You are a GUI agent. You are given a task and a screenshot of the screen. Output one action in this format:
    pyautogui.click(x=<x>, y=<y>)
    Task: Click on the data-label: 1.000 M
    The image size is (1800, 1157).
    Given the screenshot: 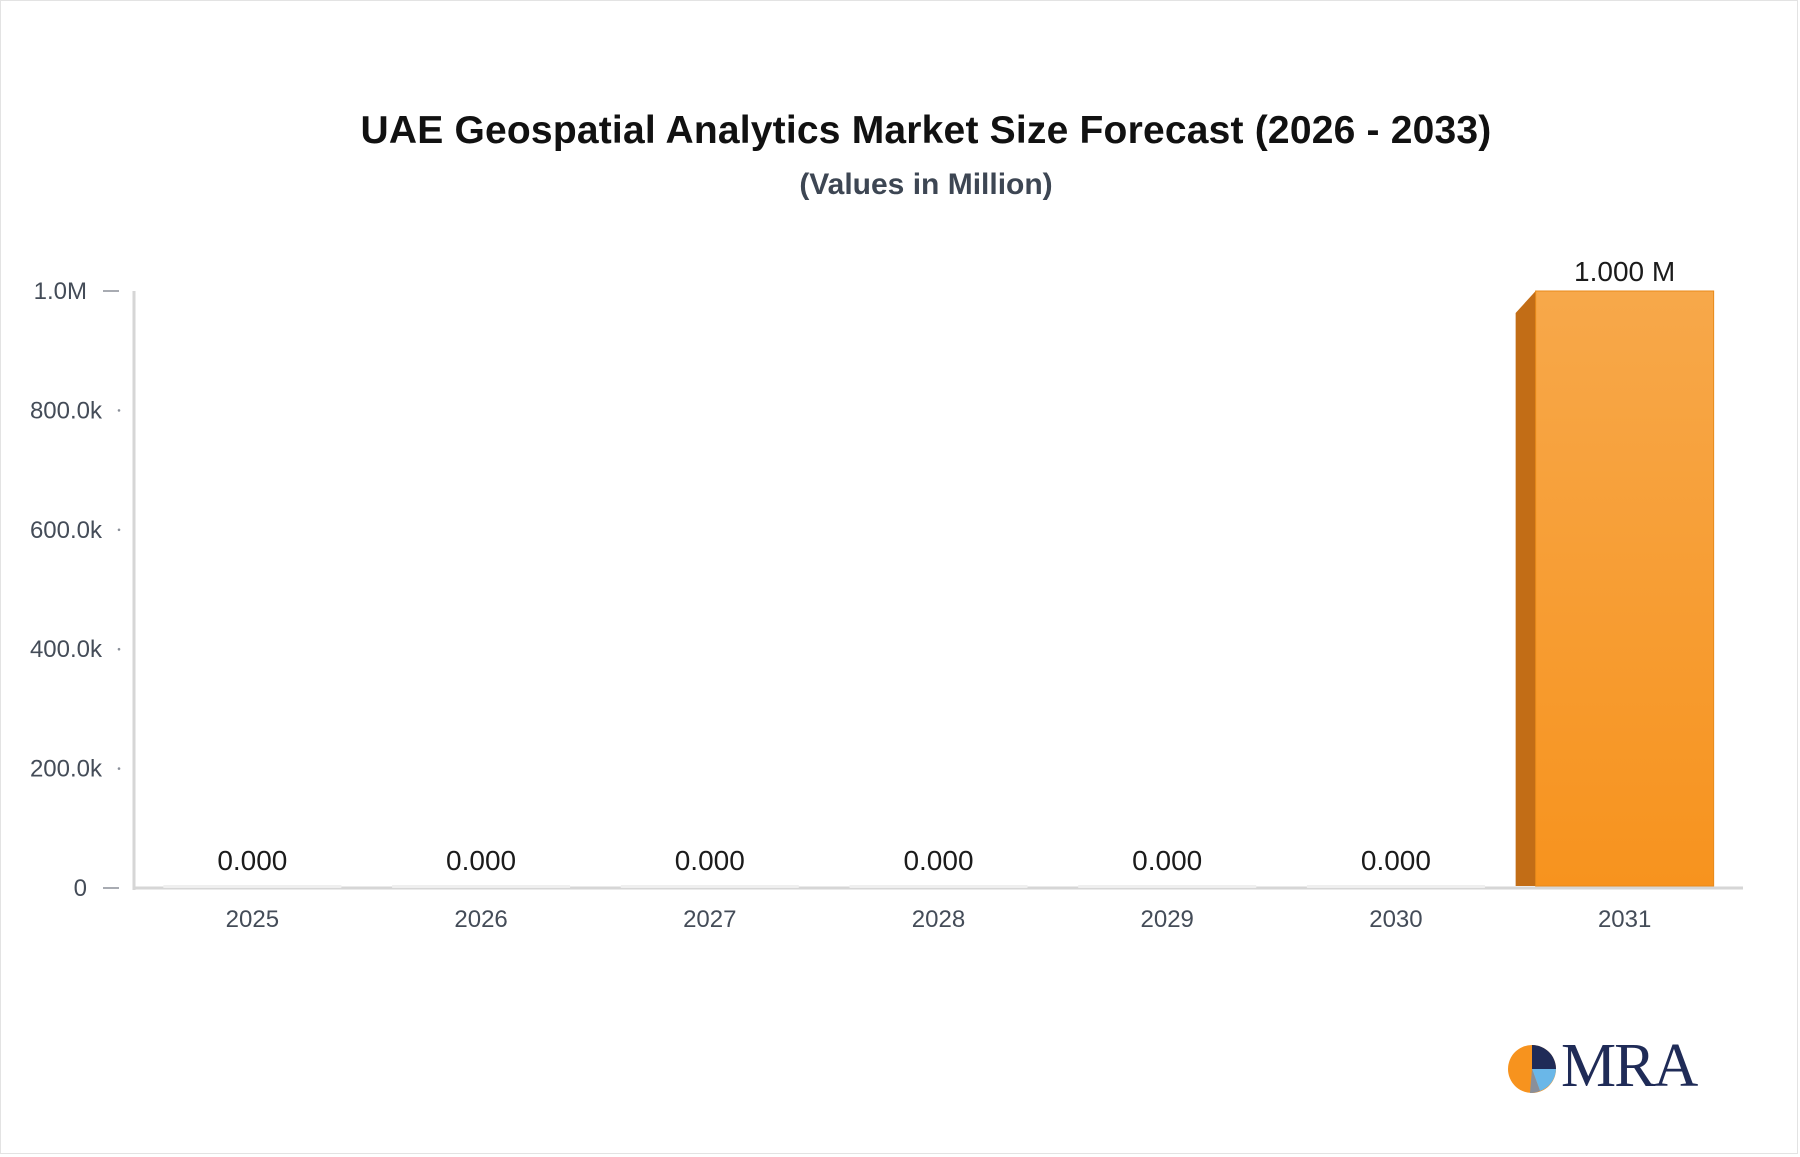 What is the action you would take?
    pyautogui.click(x=1624, y=271)
    